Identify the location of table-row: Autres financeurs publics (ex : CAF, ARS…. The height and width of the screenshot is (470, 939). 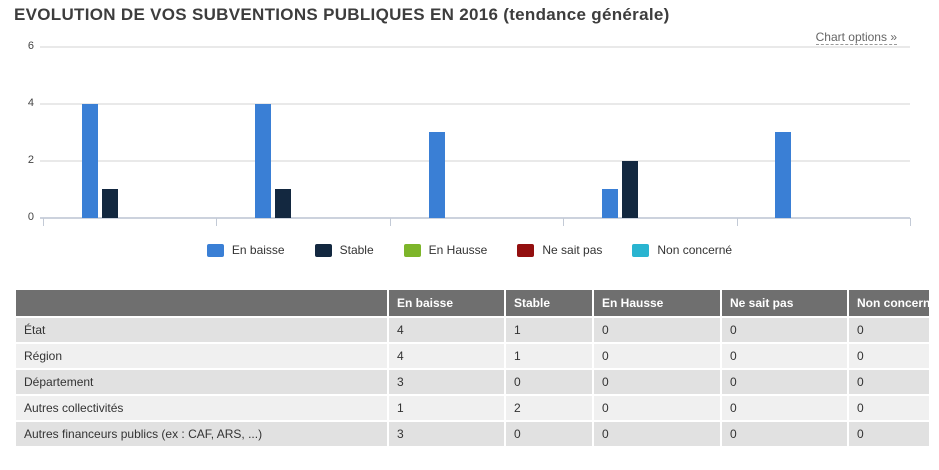
(472, 434).